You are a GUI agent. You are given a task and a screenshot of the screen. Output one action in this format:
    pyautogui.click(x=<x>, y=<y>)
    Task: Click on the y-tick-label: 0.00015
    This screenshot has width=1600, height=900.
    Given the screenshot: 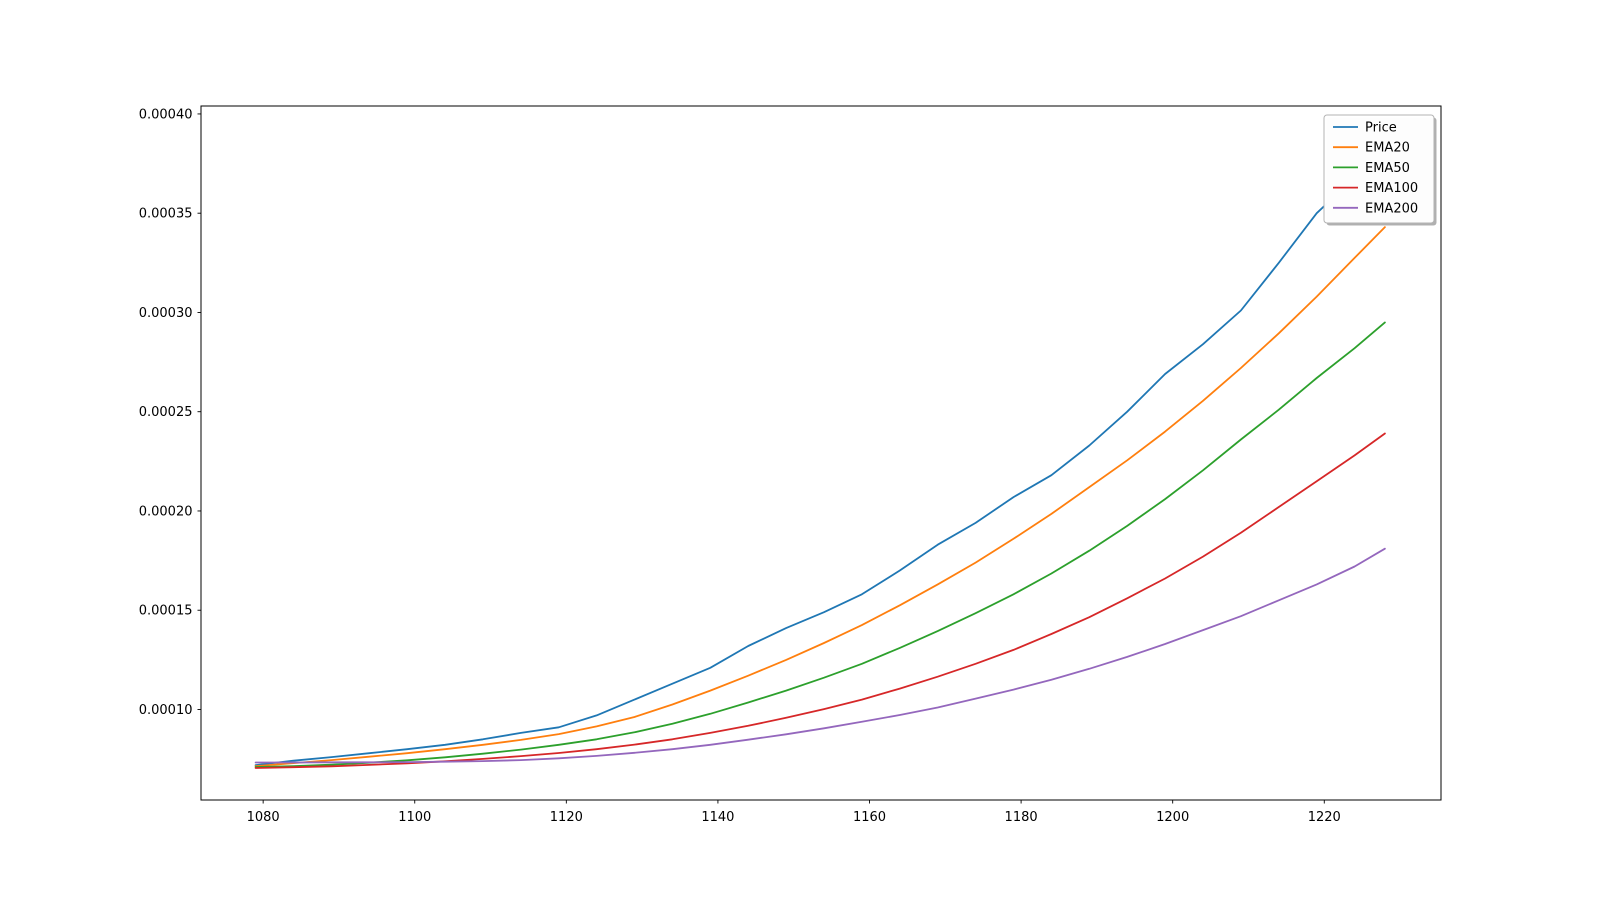 What is the action you would take?
    pyautogui.click(x=166, y=611)
    